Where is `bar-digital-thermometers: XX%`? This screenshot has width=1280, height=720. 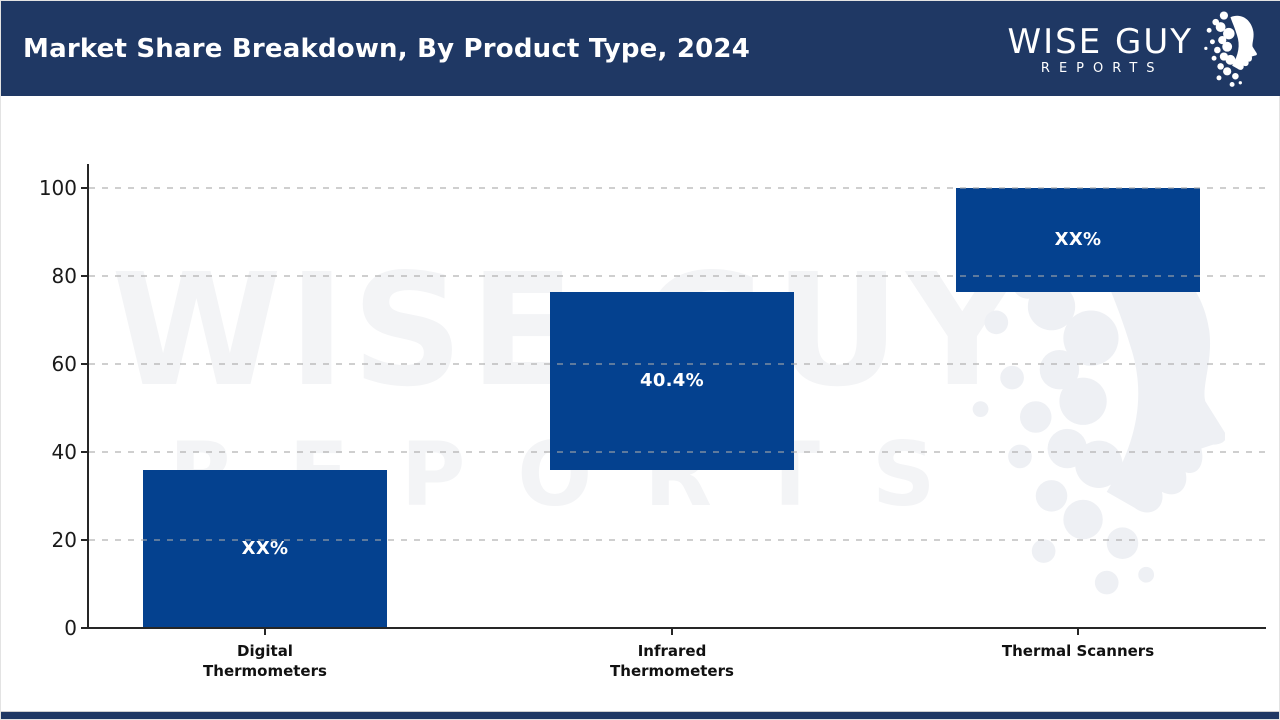
bar-digital-thermometers: XX% is located at coordinates (265, 548).